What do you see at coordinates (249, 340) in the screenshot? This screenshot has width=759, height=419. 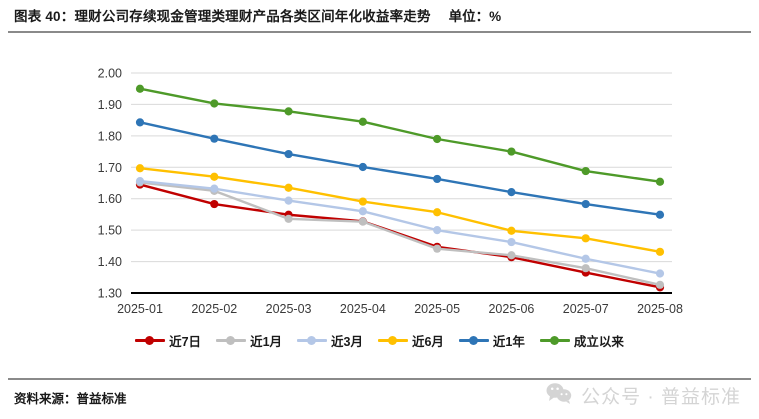 I see `legend-item-1: 近1月` at bounding box center [249, 340].